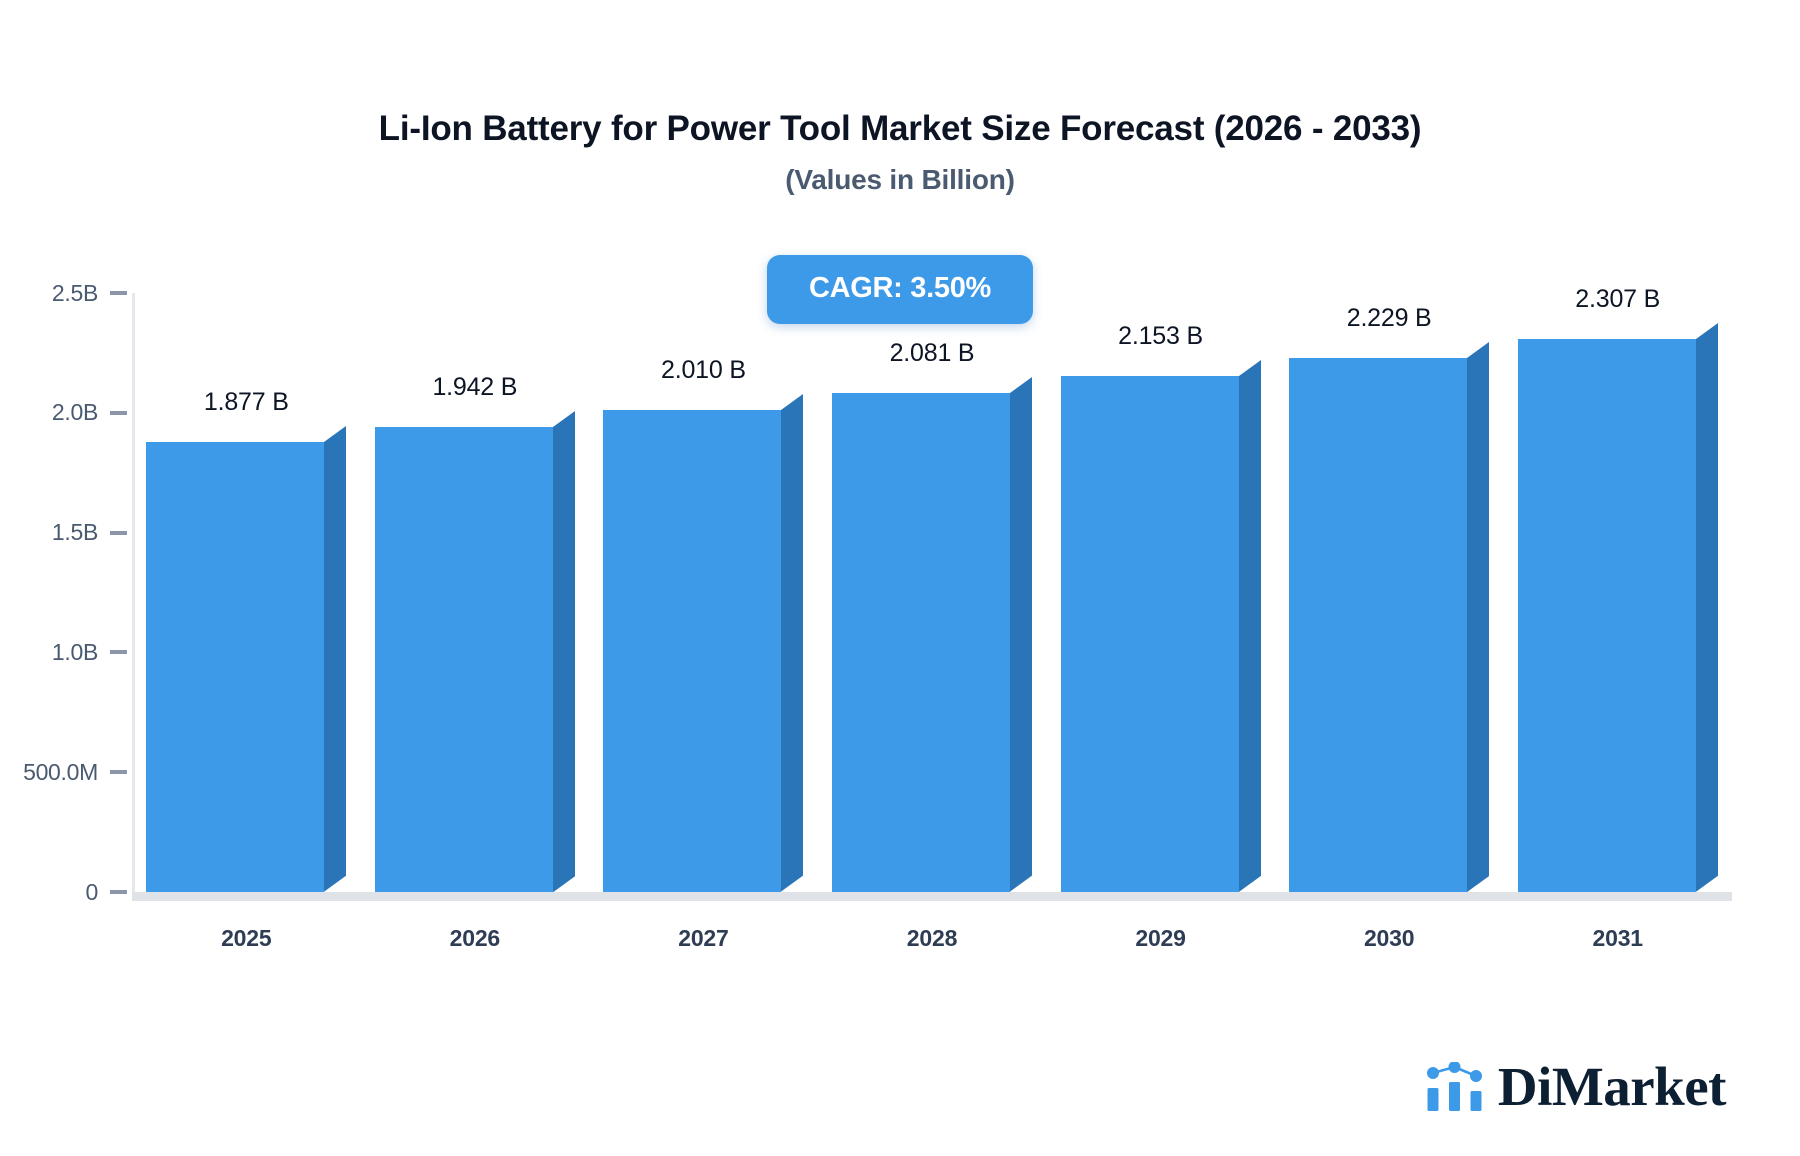  Describe the element at coordinates (932, 896) in the screenshot. I see `x-axis-line` at that location.